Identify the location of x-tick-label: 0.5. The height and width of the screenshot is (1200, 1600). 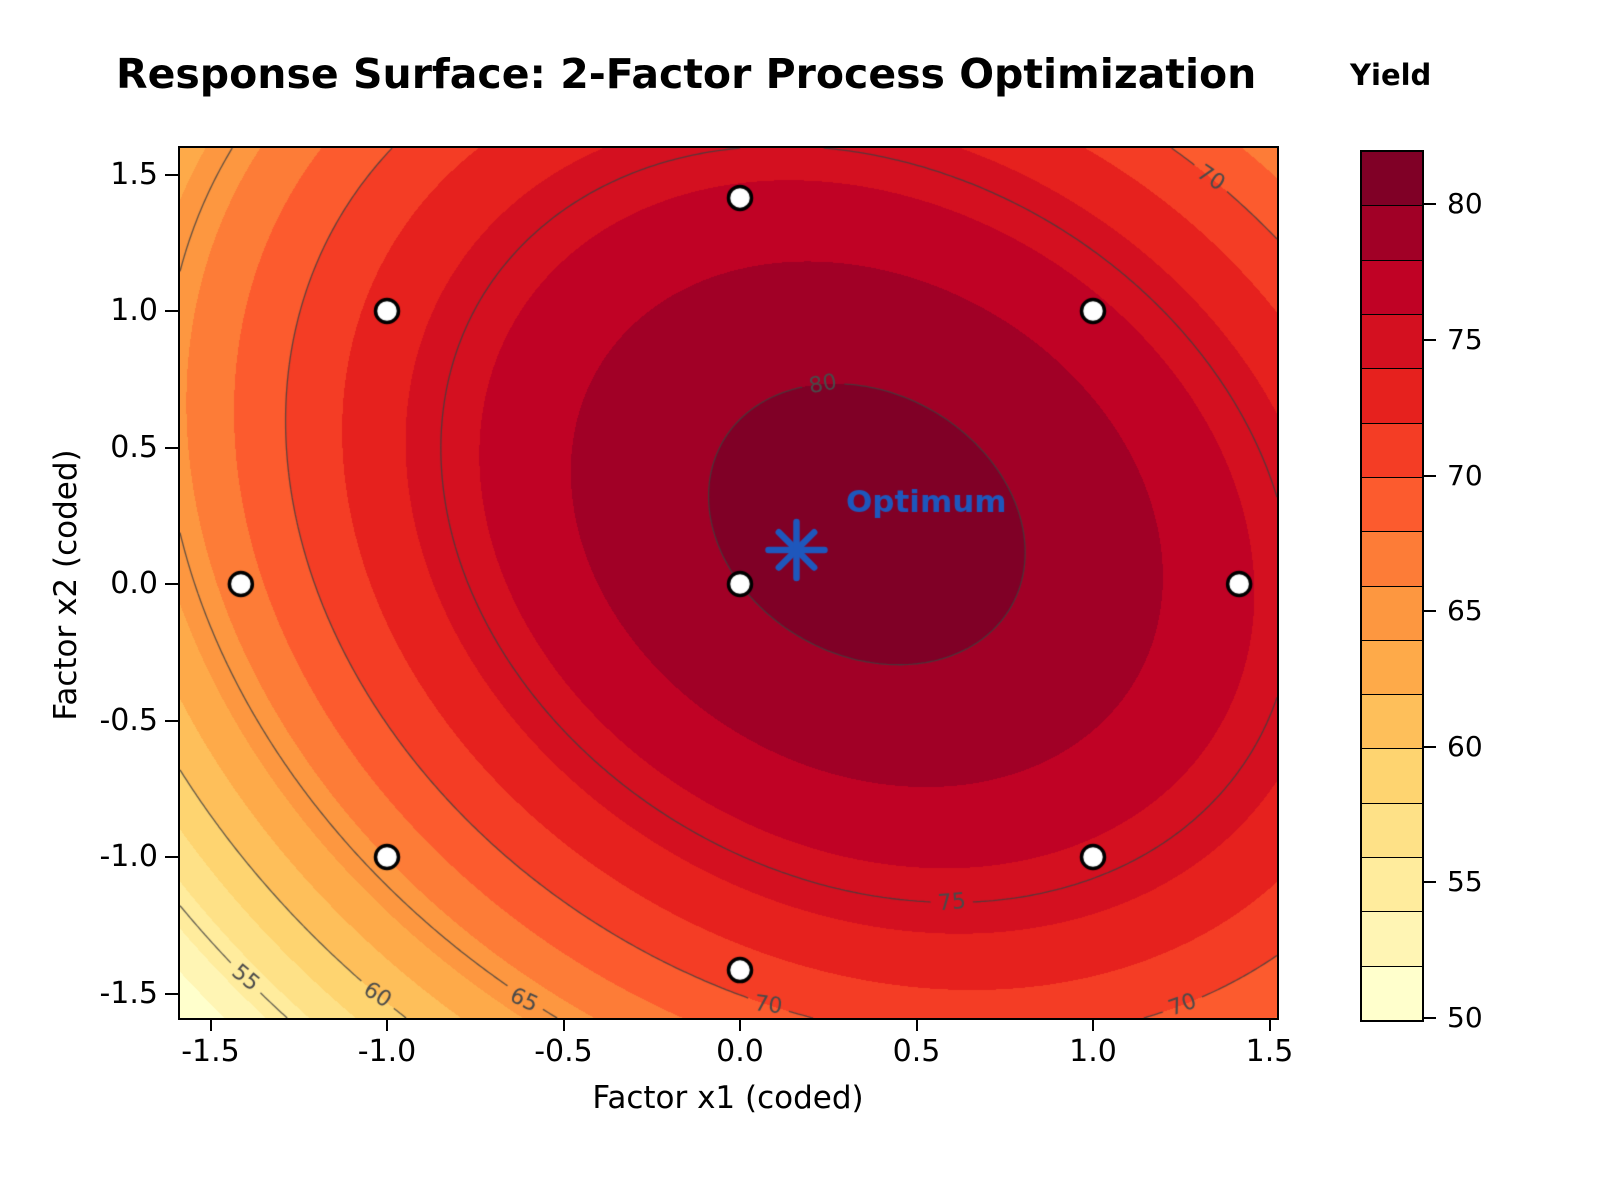
(916, 1051).